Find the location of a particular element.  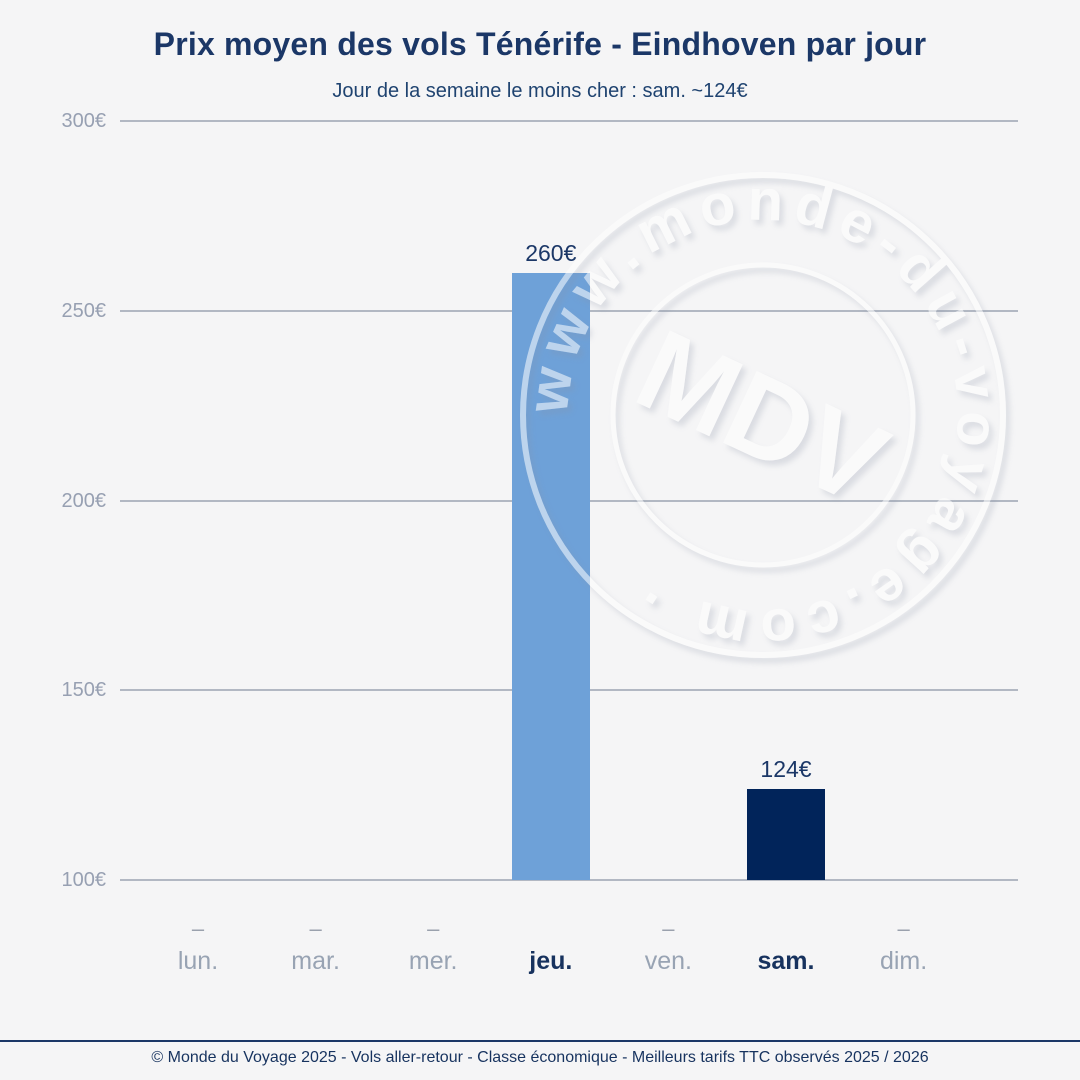

no-data-marker-mar: – is located at coordinates (315, 928).